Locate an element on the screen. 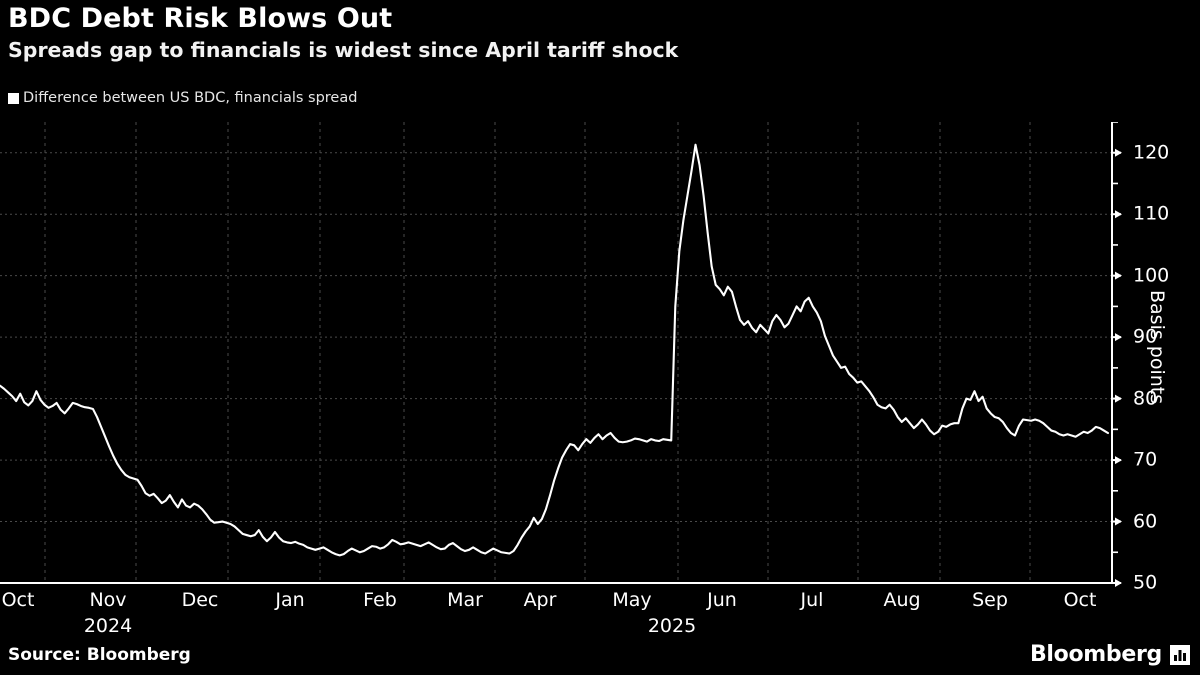 The image size is (1200, 675). bloomberg-terminal-icon is located at coordinates (1180, 655).